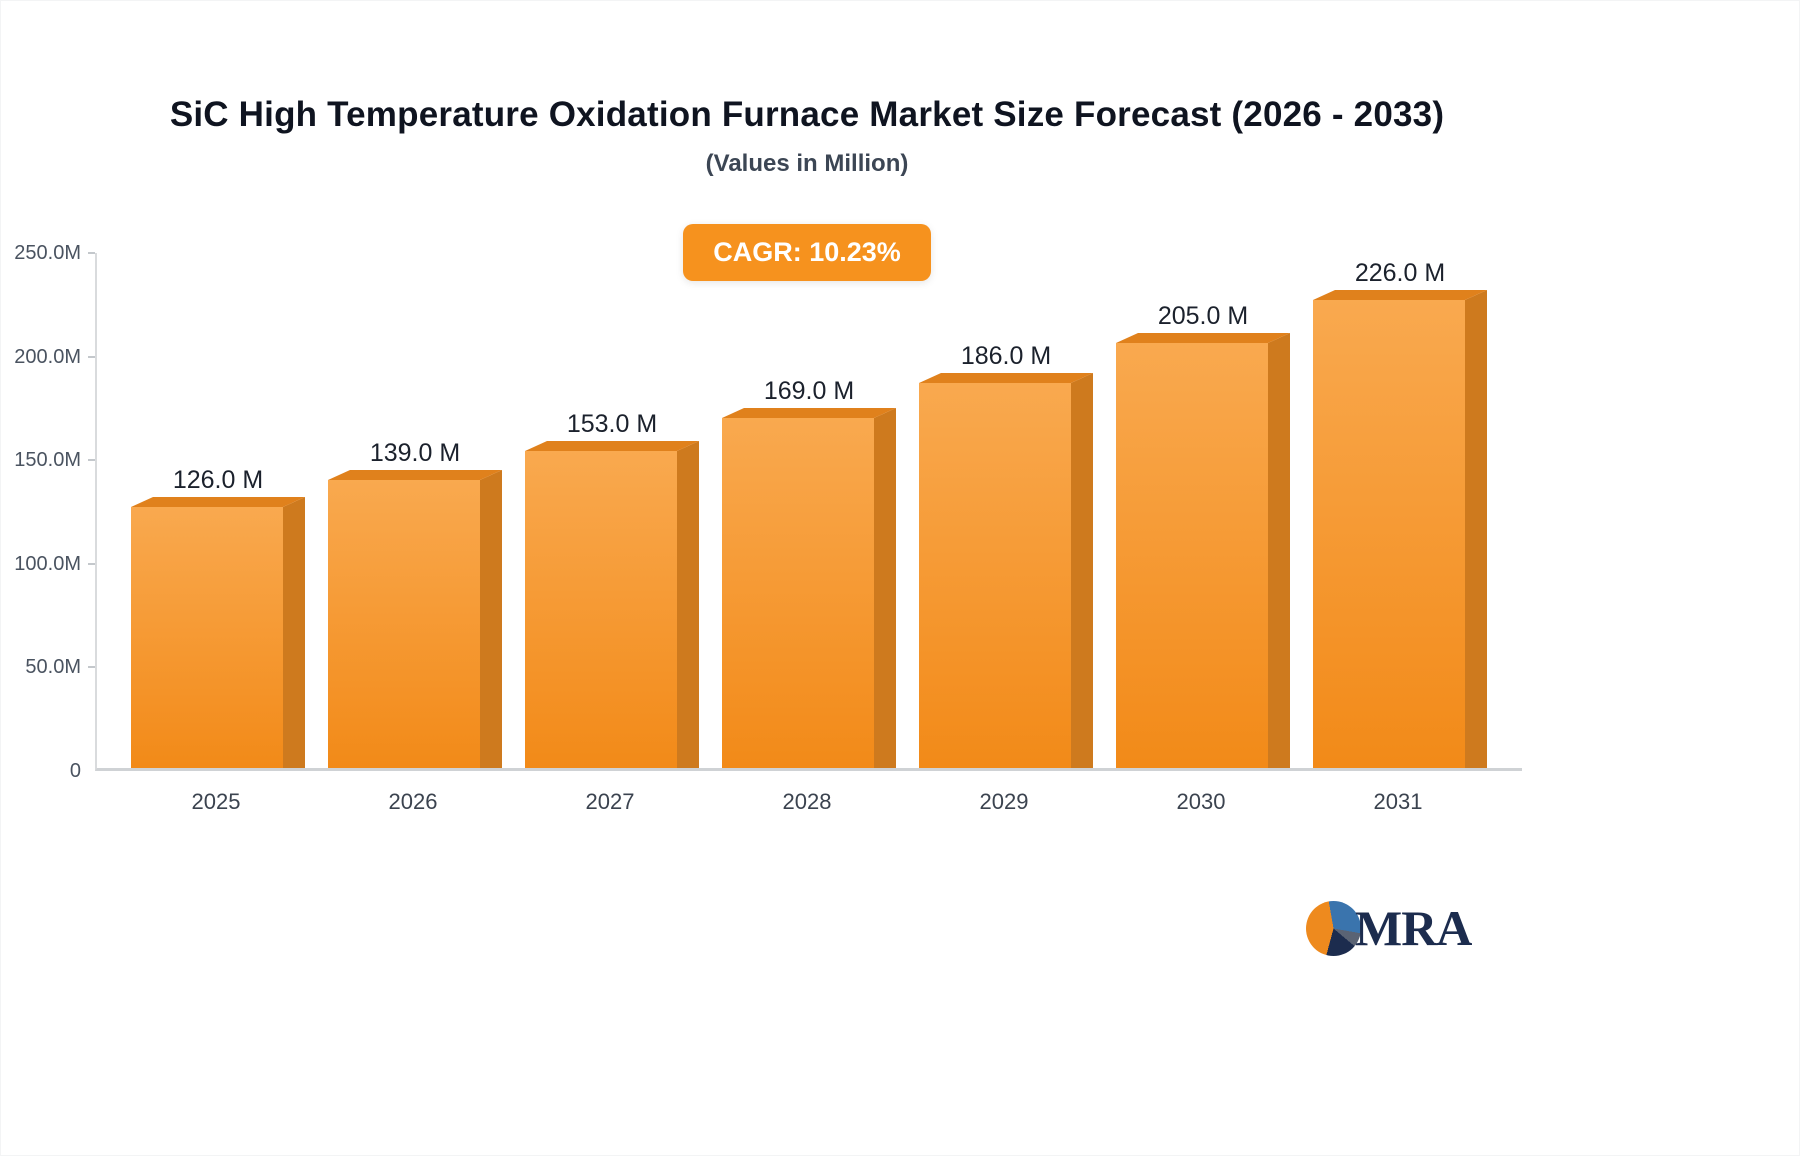 The width and height of the screenshot is (1800, 1156). I want to click on bar-group: 226.0 M, so click(1400, 510).